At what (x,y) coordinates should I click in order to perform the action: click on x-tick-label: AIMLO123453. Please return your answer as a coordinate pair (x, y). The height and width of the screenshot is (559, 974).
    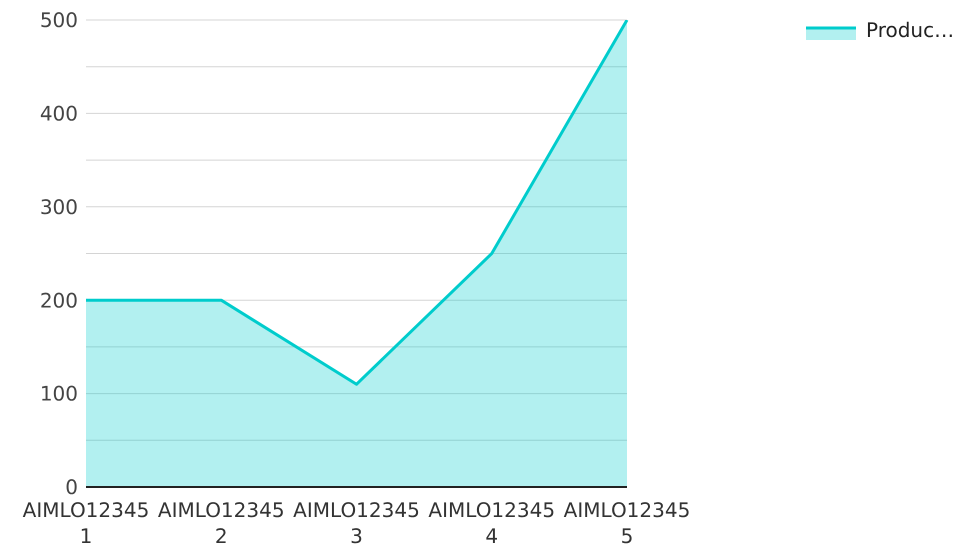
    Looking at the image, I should click on (356, 523).